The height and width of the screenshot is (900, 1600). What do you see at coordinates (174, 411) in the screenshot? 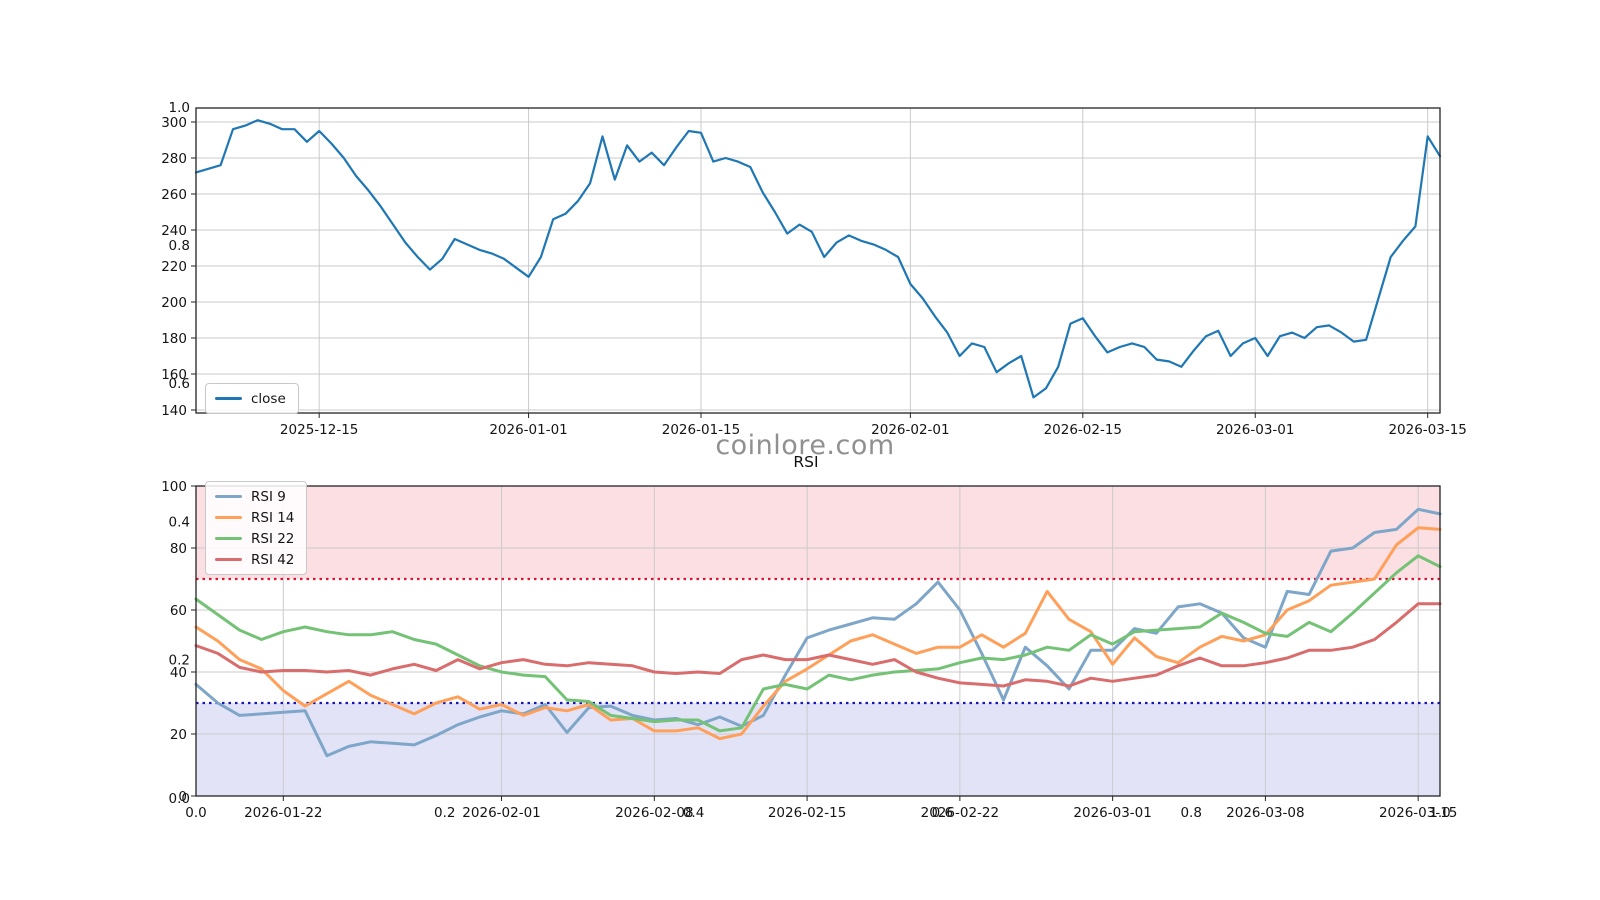
I see `y-tick-label: 140` at bounding box center [174, 411].